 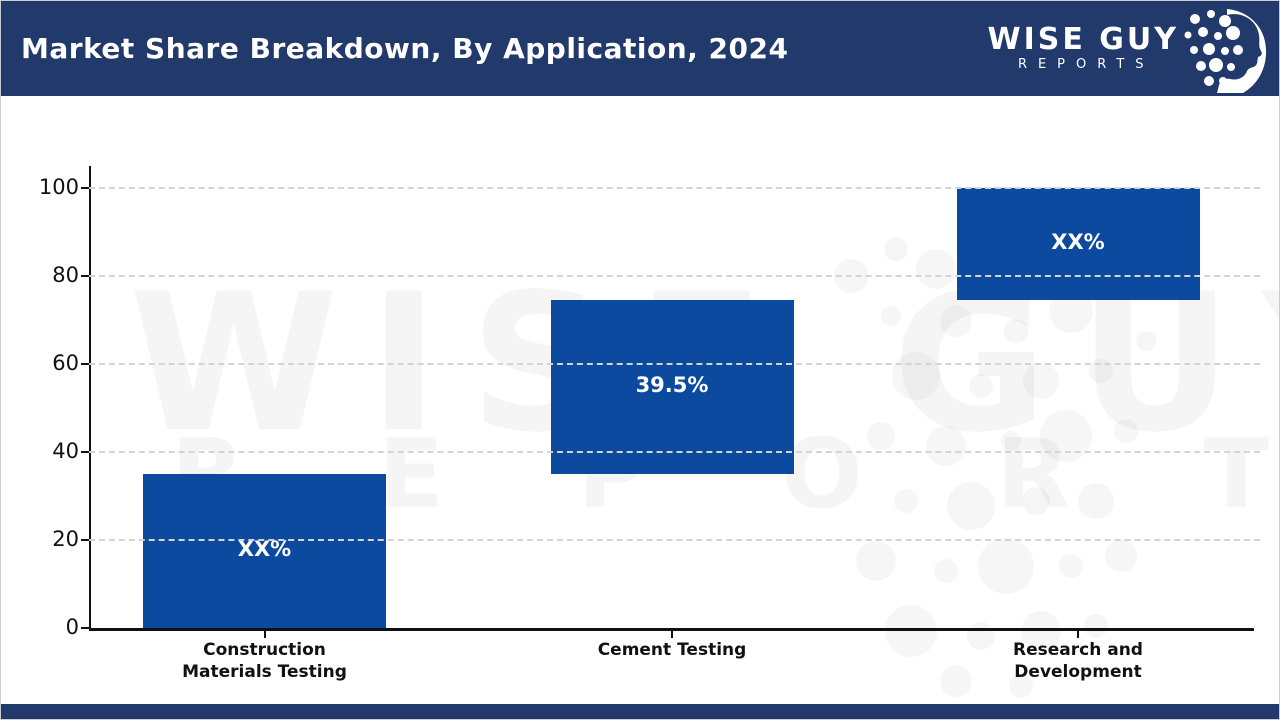 I want to click on y-axis-spine, so click(x=90, y=398).